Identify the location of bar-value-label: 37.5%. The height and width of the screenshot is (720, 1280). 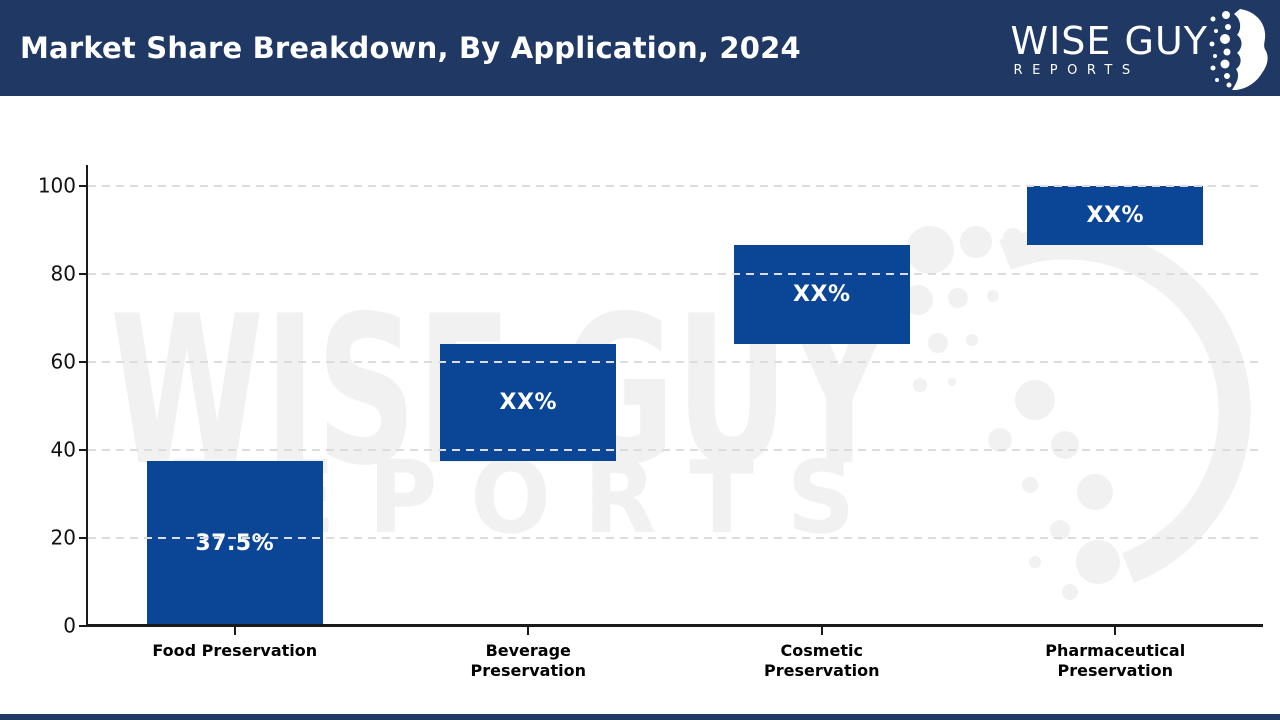
(235, 543).